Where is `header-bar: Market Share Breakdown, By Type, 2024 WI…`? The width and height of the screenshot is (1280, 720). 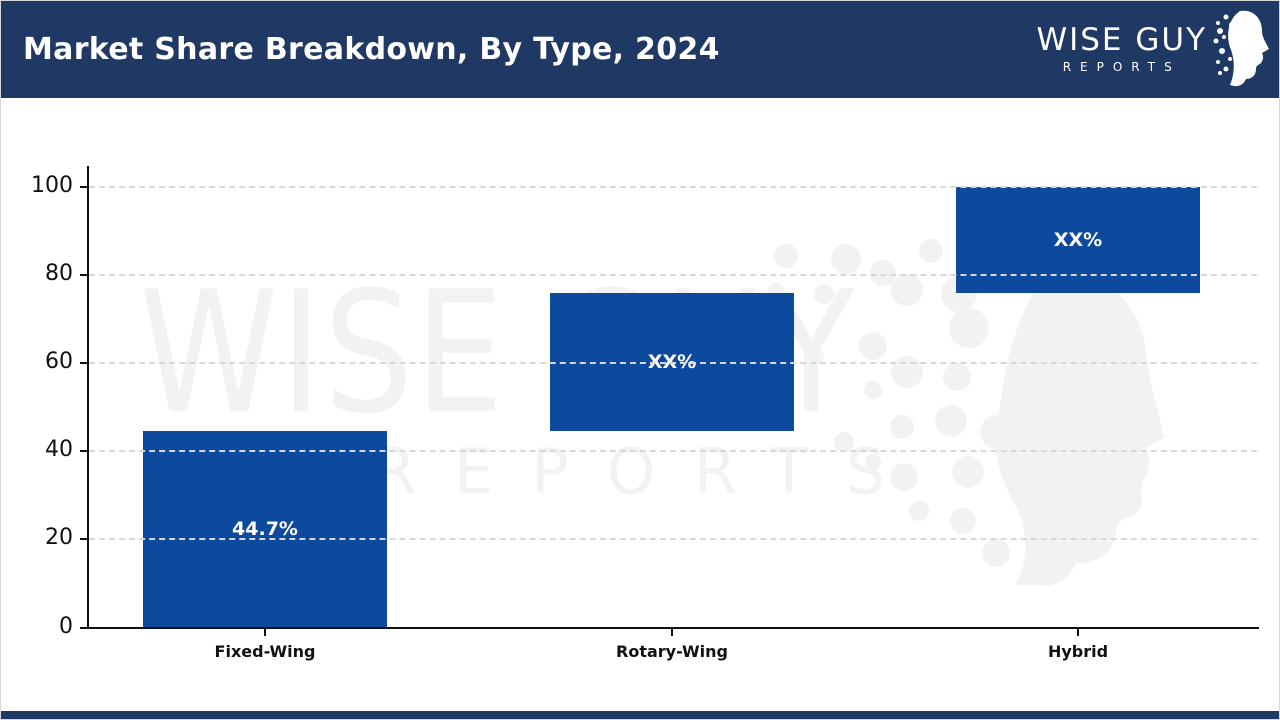
header-bar: Market Share Breakdown, By Type, 2024 WI… is located at coordinates (640, 49).